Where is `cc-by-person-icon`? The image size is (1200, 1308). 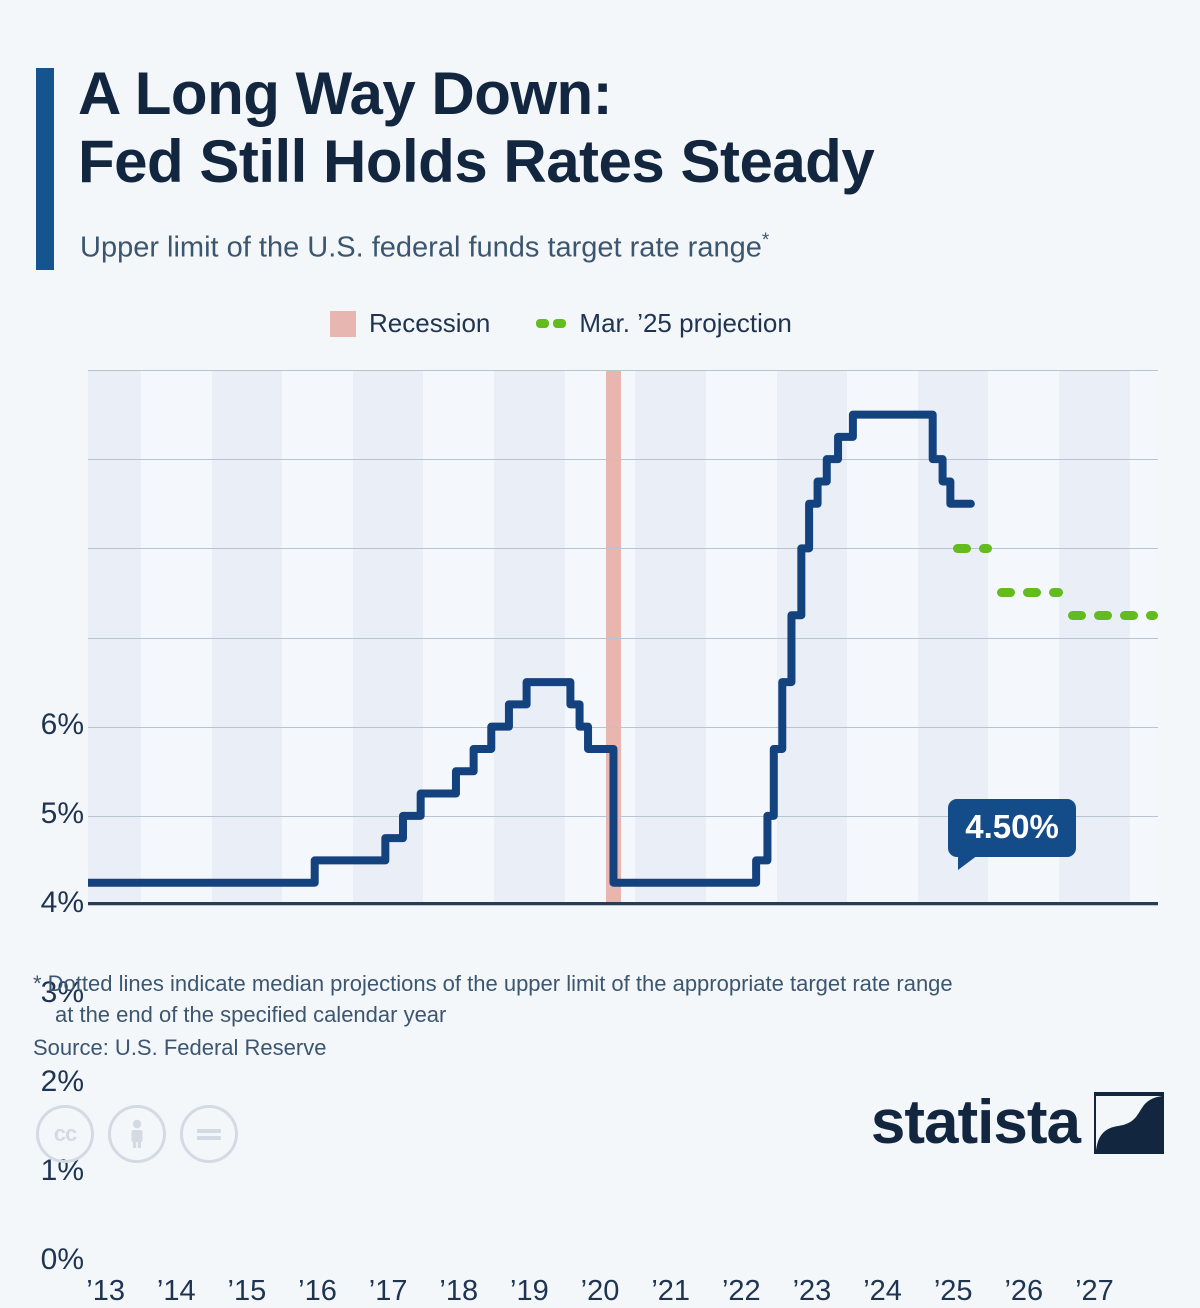 cc-by-person-icon is located at coordinates (137, 1134).